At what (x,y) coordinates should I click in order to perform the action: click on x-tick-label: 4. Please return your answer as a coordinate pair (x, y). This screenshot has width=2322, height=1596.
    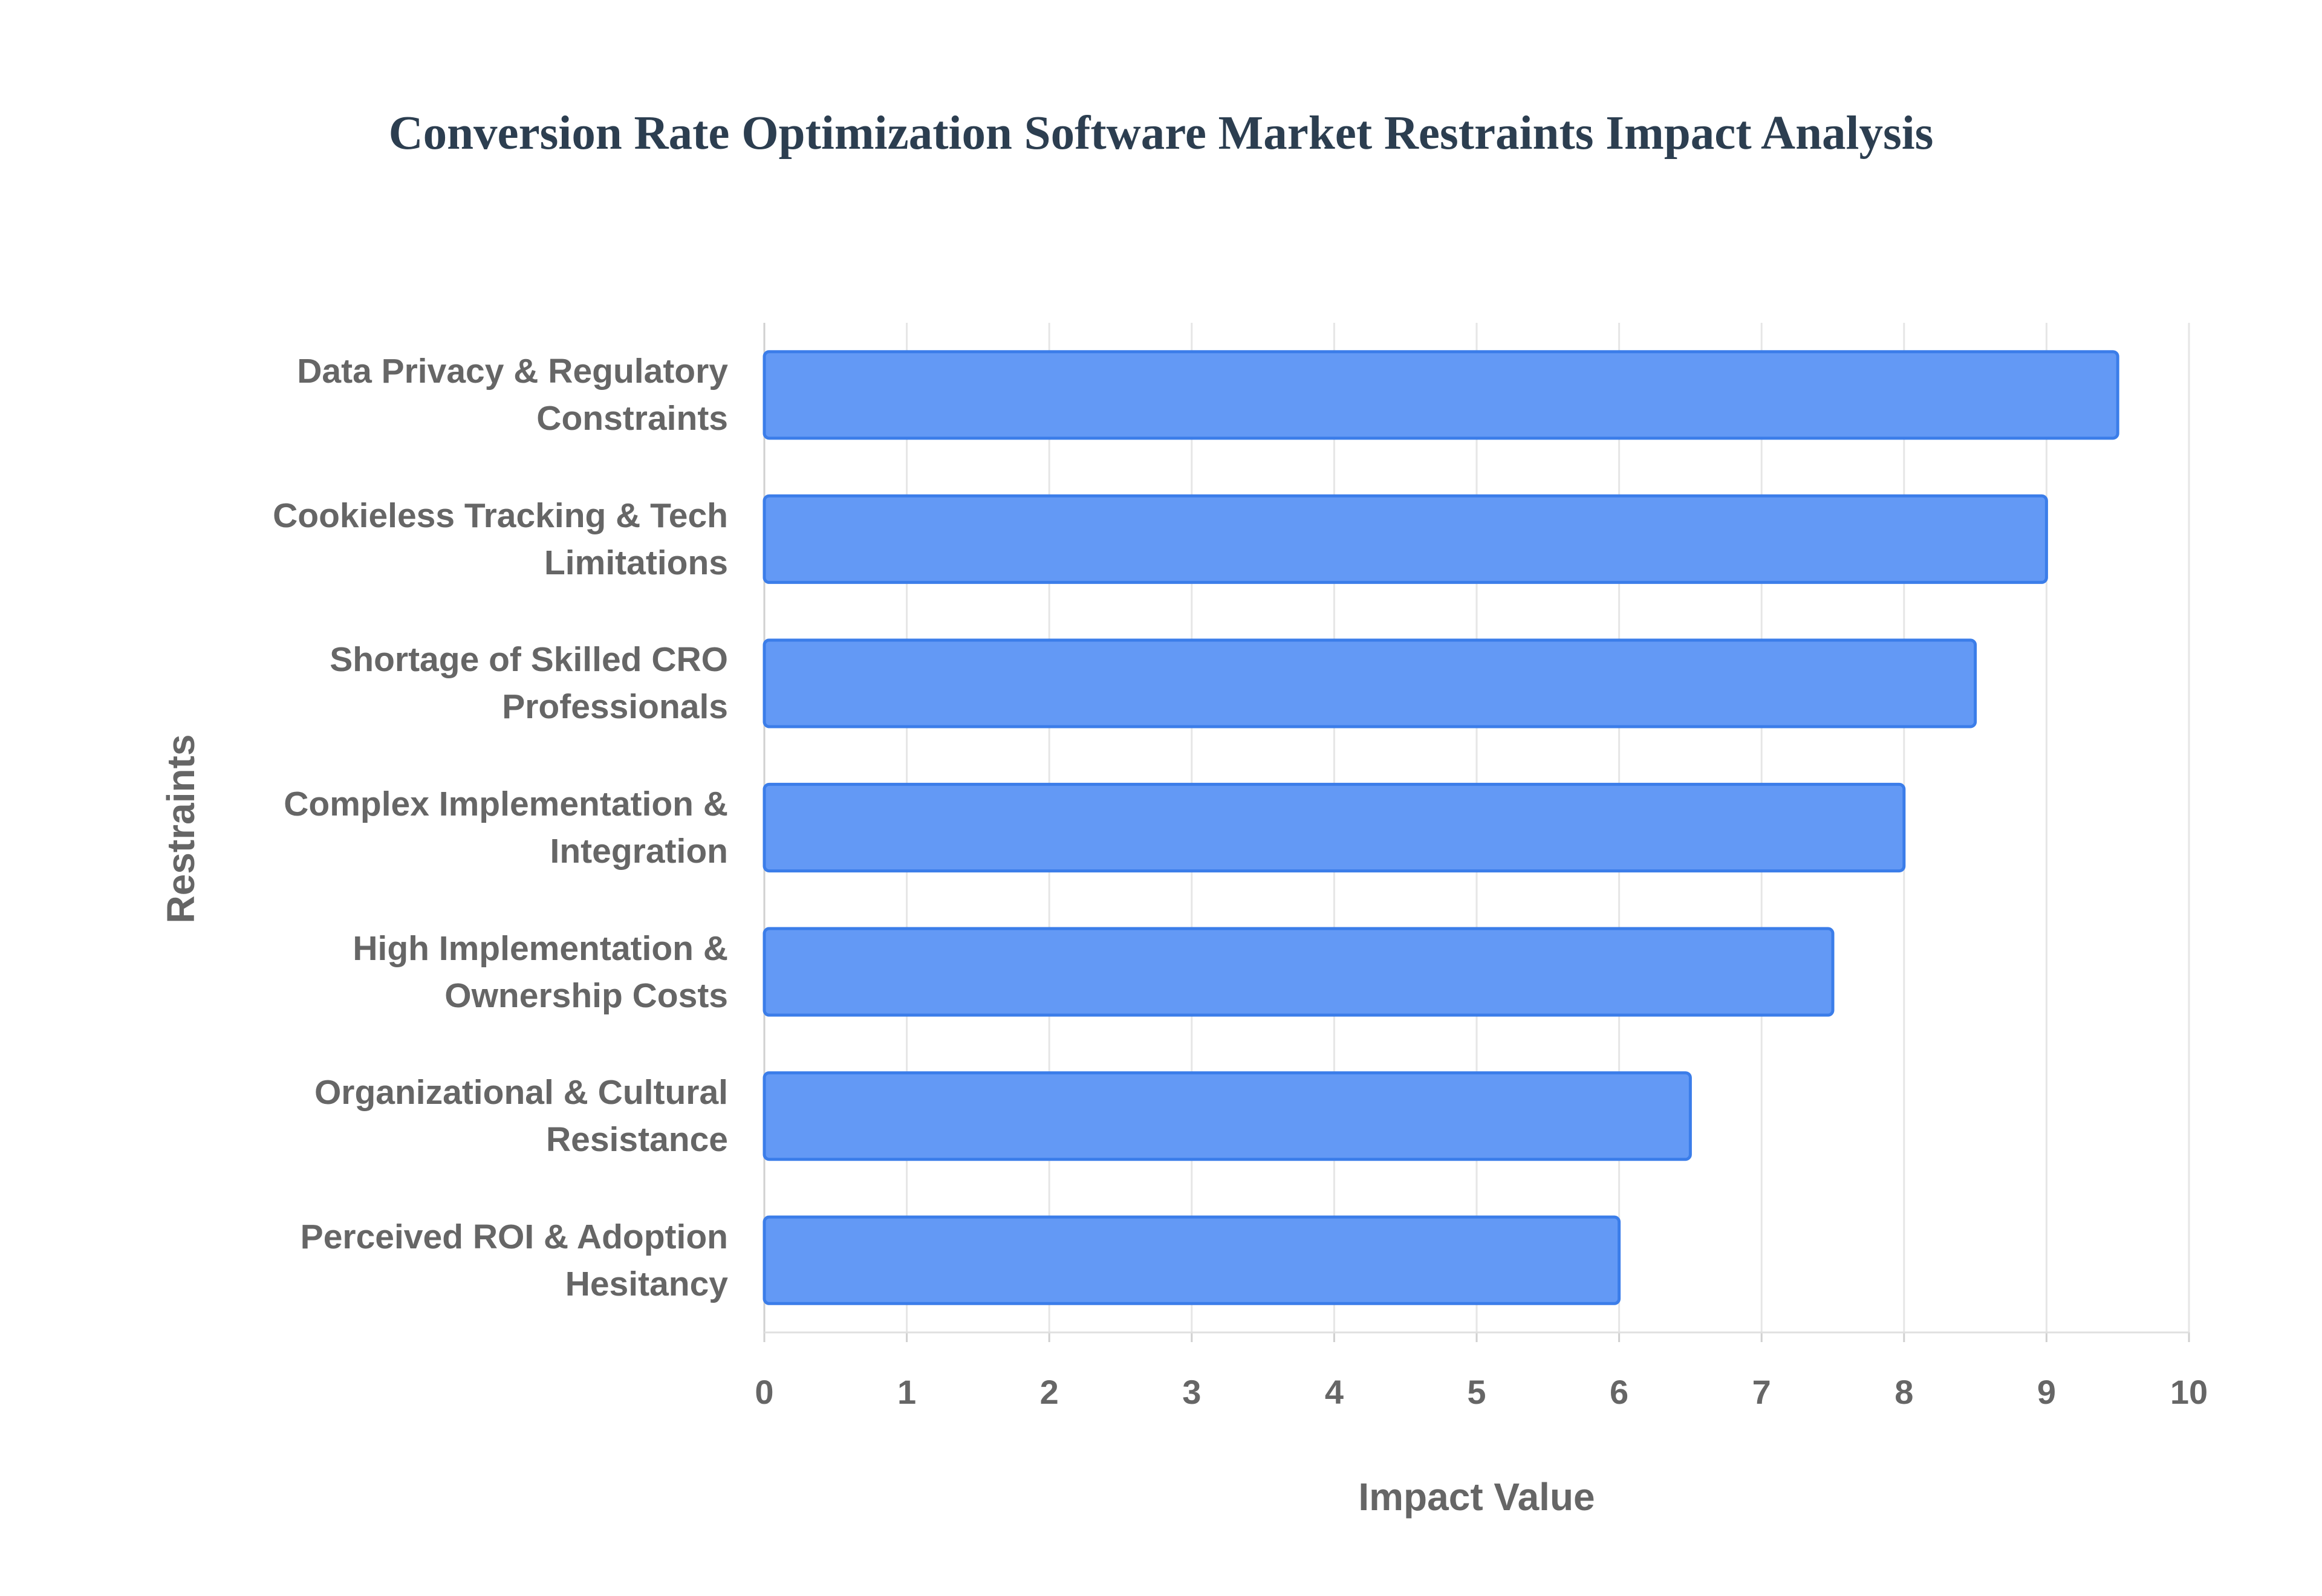
    Looking at the image, I should click on (1334, 1392).